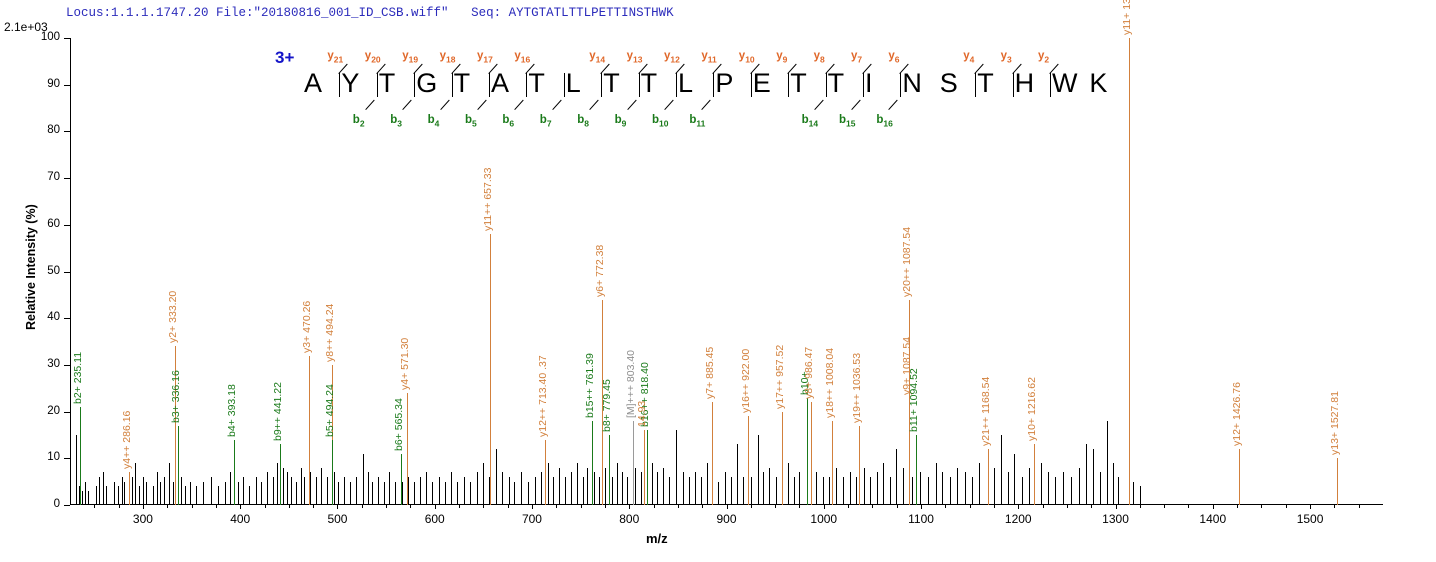  I want to click on sequence-residue: N, so click(912, 83).